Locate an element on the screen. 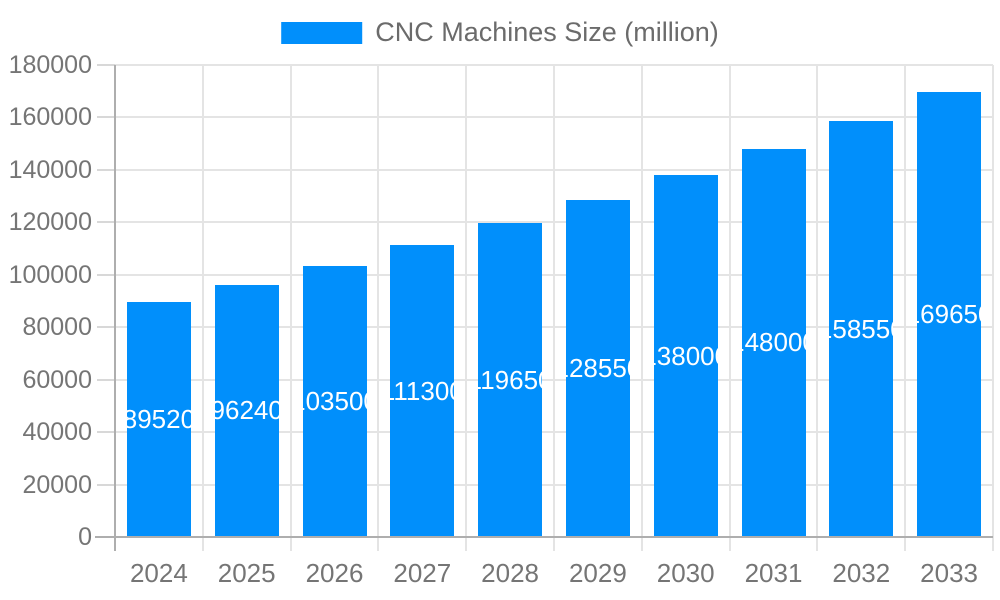 The height and width of the screenshot is (600, 1000). chart-legend: CNC Machines Size (million) is located at coordinates (500, 32).